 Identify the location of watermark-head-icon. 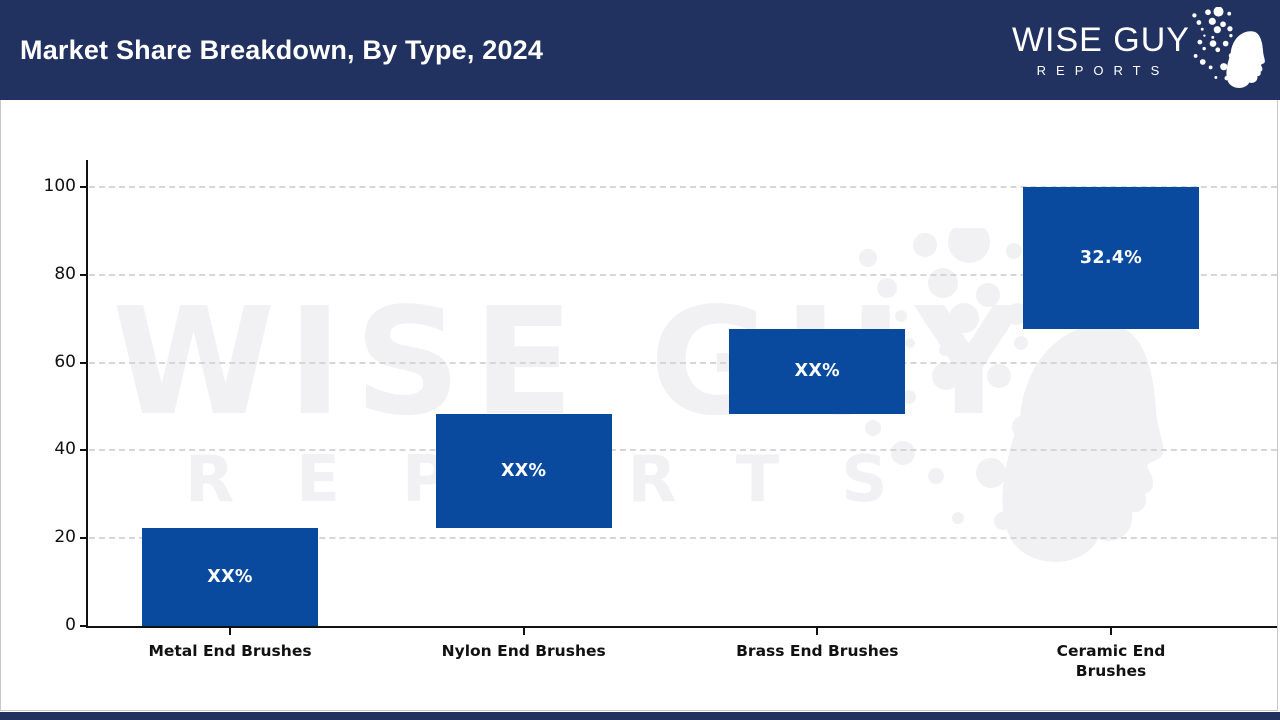
(1011, 395).